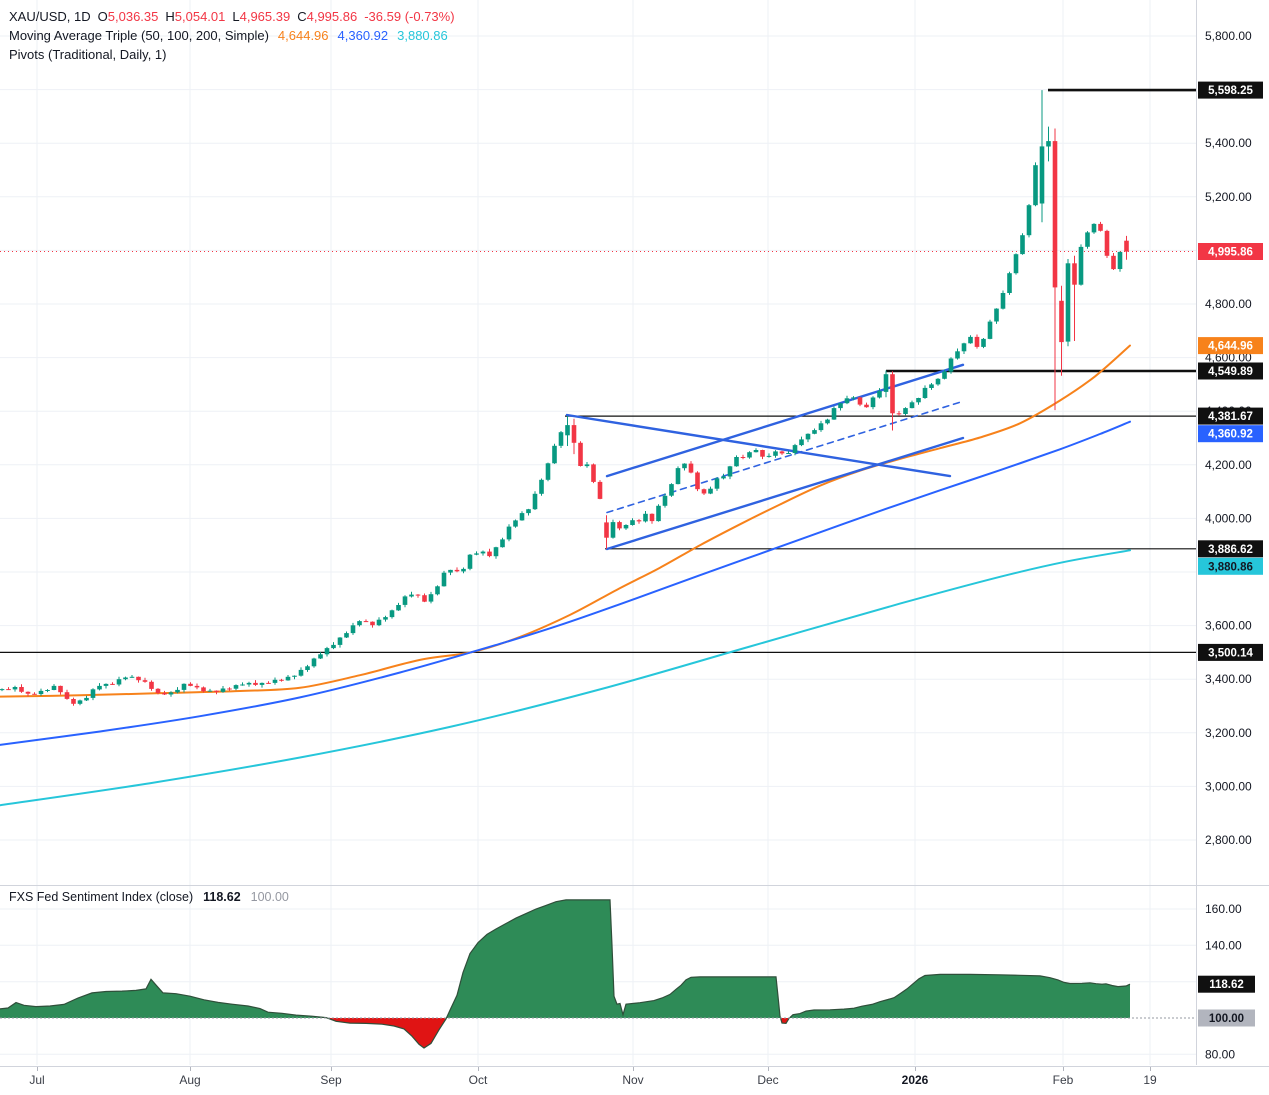  I want to click on pivots-legend-row: Pivots (Traditional, Daily, 1), so click(232, 55).